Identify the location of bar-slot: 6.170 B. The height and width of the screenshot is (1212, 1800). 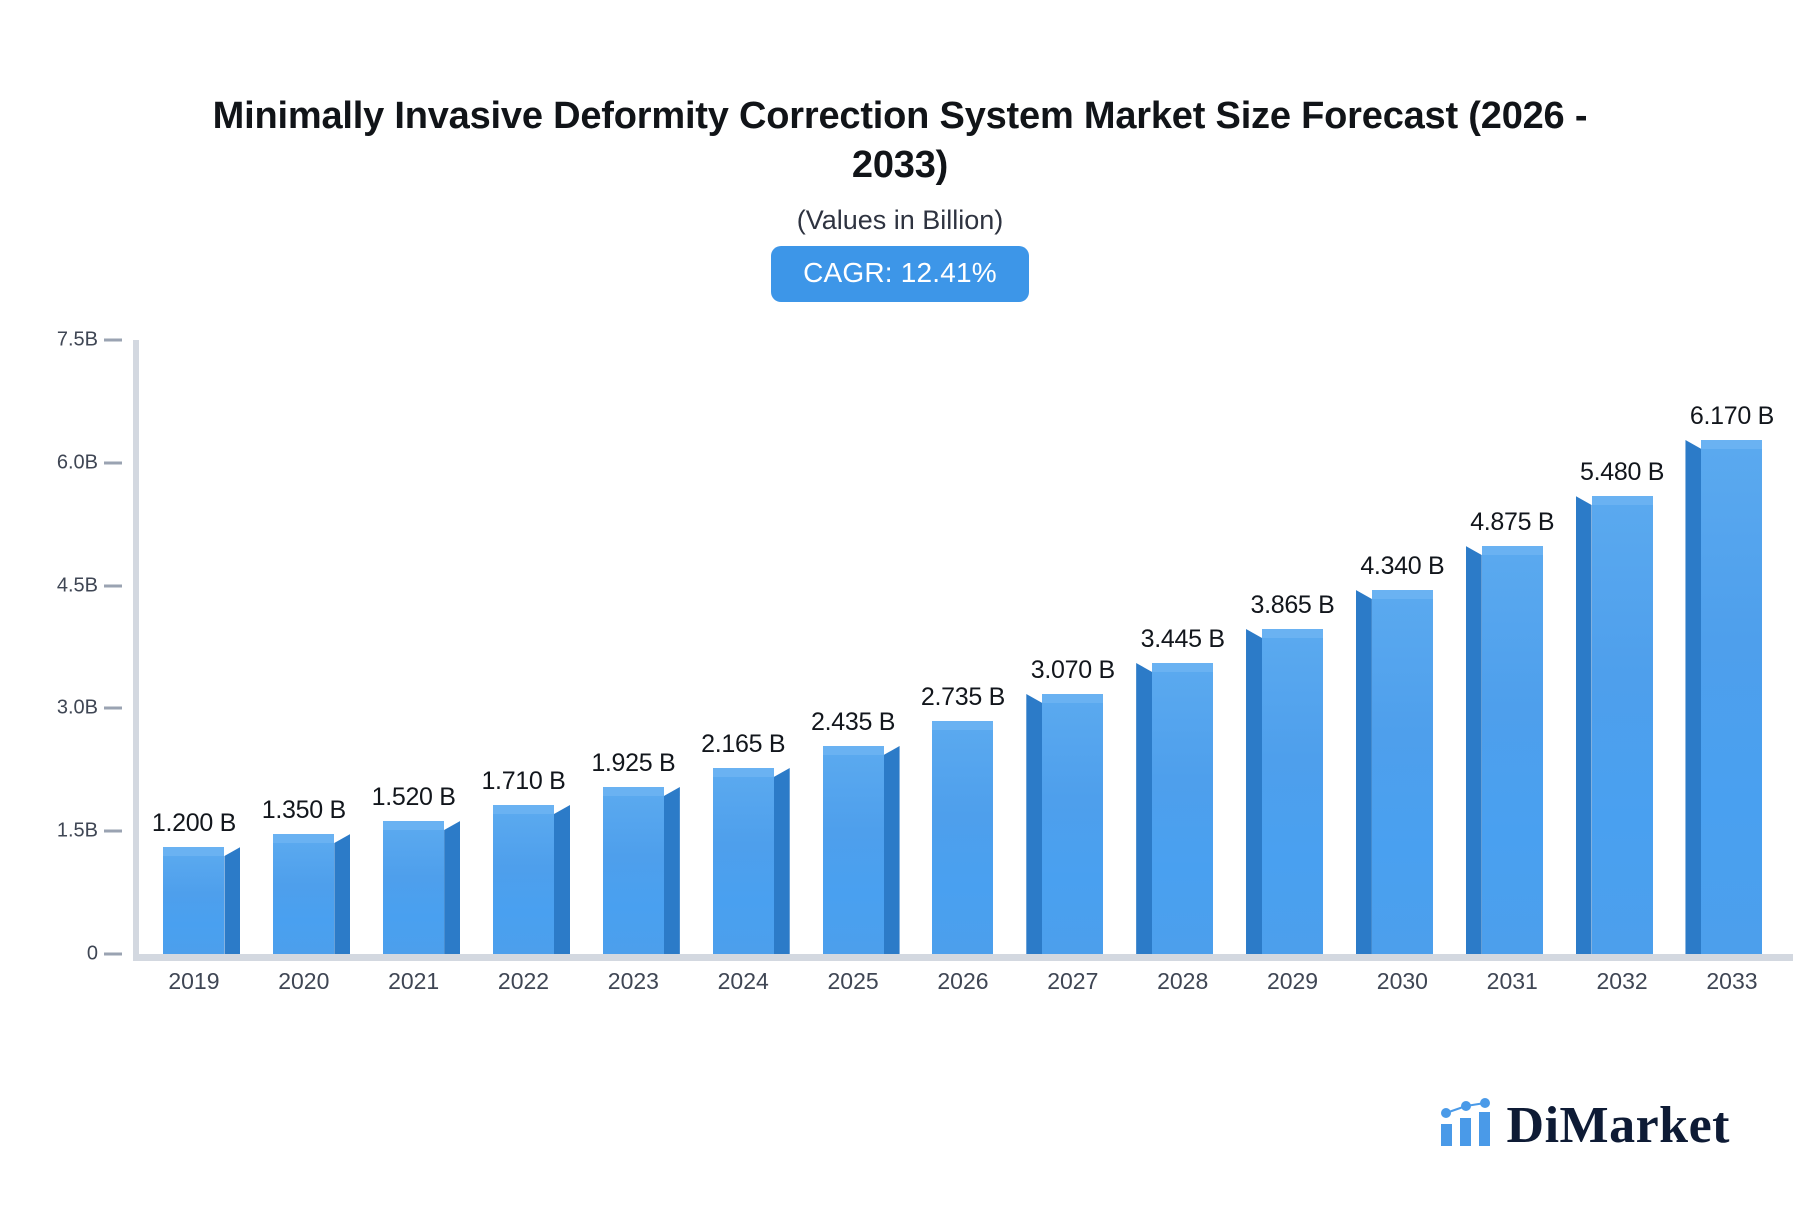
(1732, 647).